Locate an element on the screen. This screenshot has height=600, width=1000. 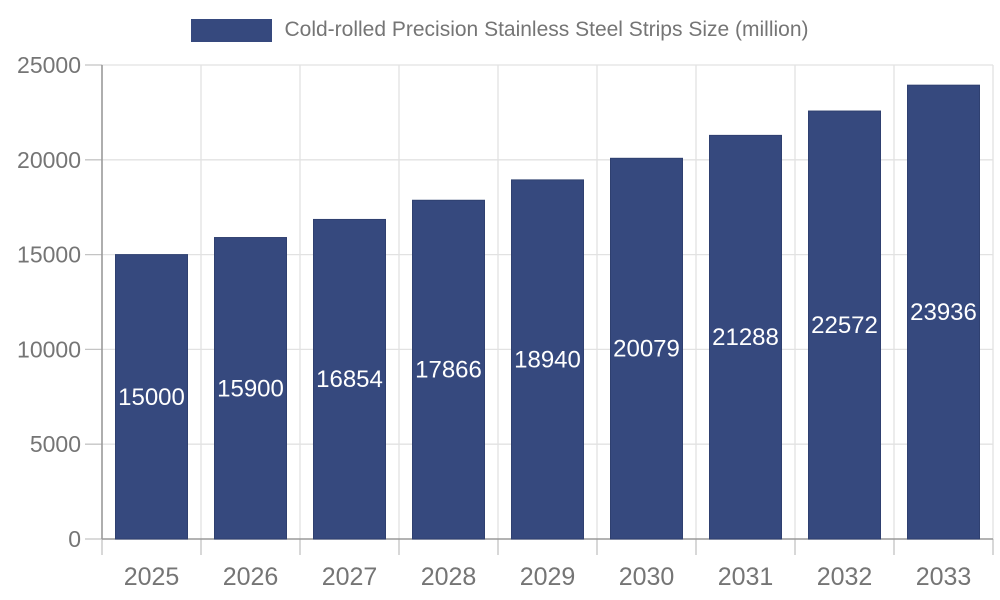
x-tick-label: 2030 is located at coordinates (647, 577).